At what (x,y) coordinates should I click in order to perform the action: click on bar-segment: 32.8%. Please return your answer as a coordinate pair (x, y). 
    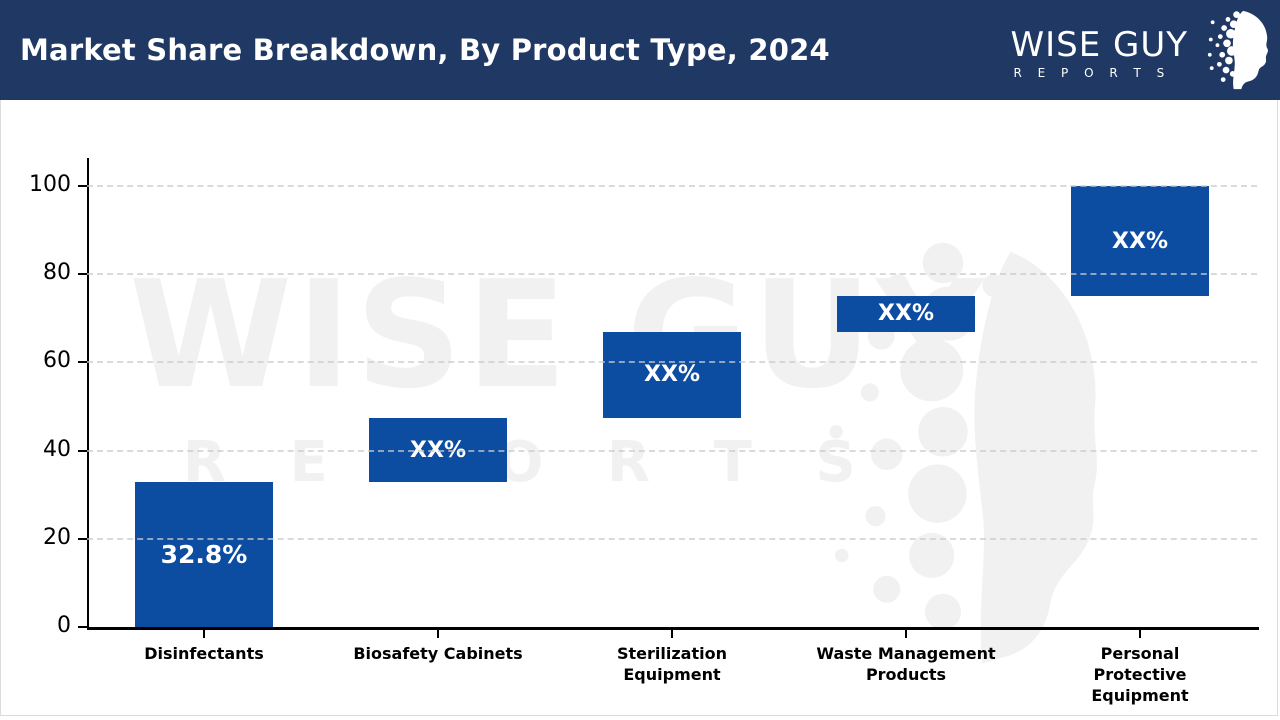
    Looking at the image, I should click on (204, 554).